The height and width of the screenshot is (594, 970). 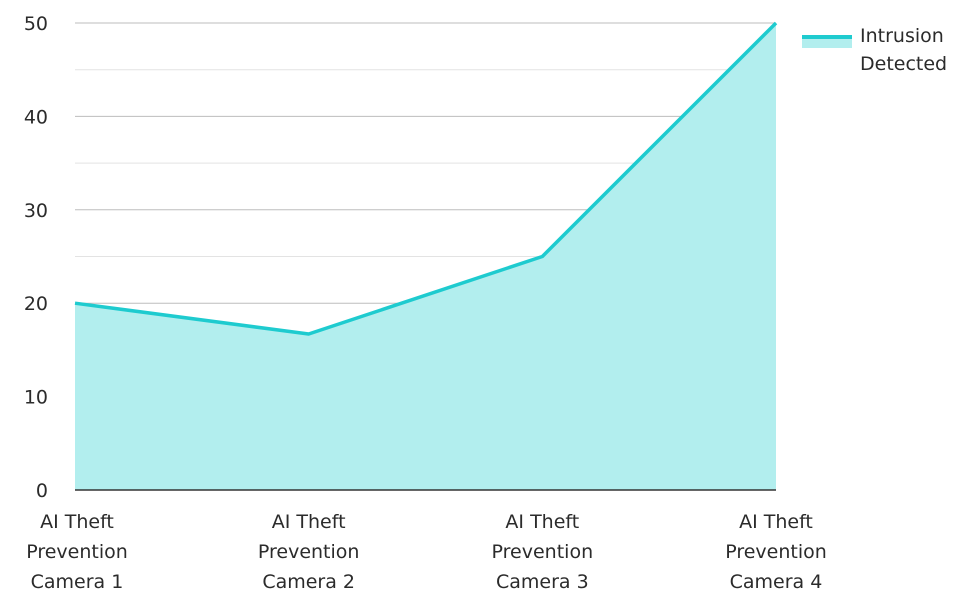 What do you see at coordinates (42, 491) in the screenshot?
I see `y-tick-label: 0` at bounding box center [42, 491].